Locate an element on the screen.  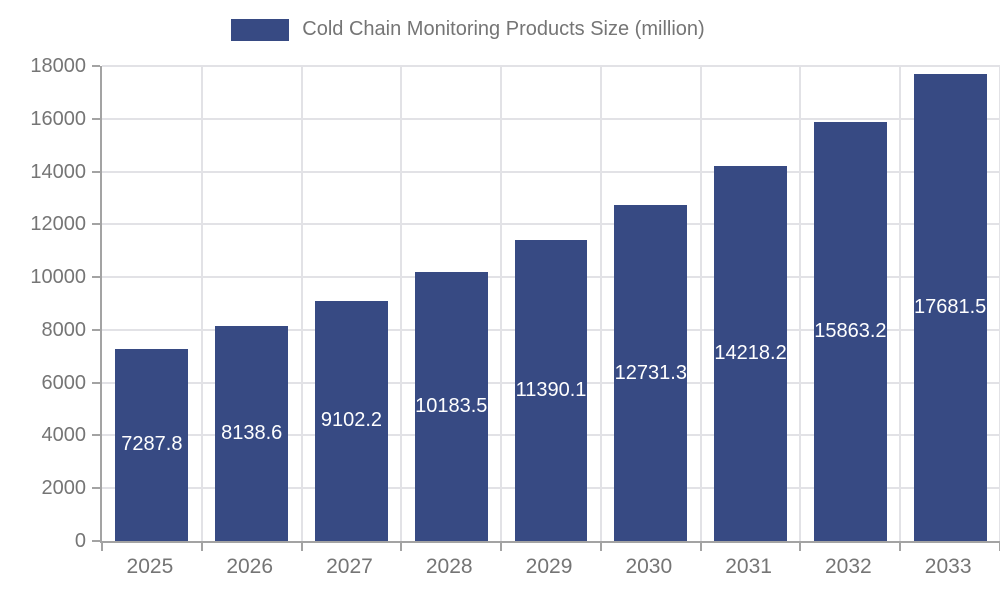
bar-slot: 15863.2 is located at coordinates (850, 303).